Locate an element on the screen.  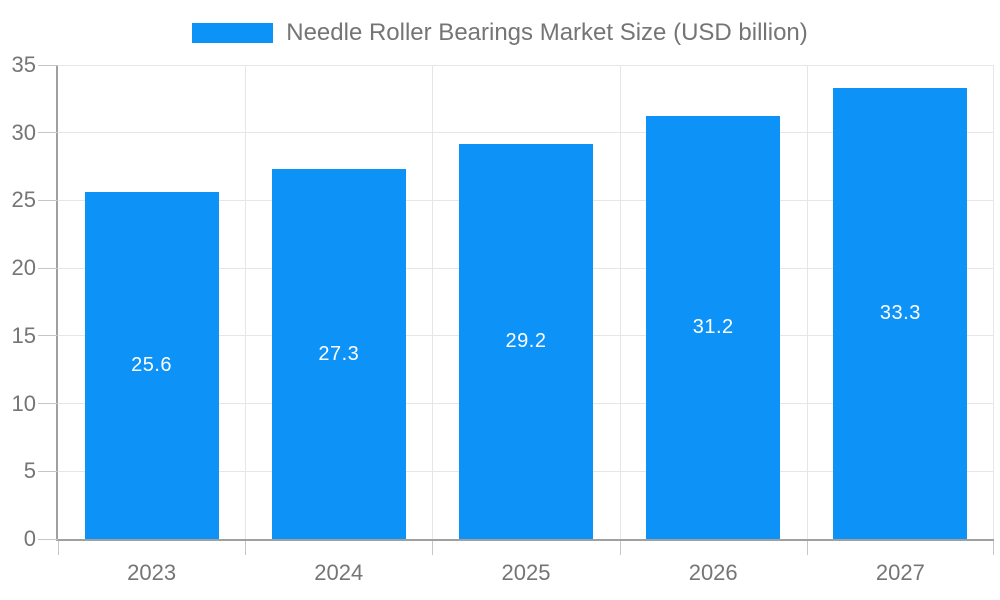
x-axis-label-2027: 2027 is located at coordinates (900, 572).